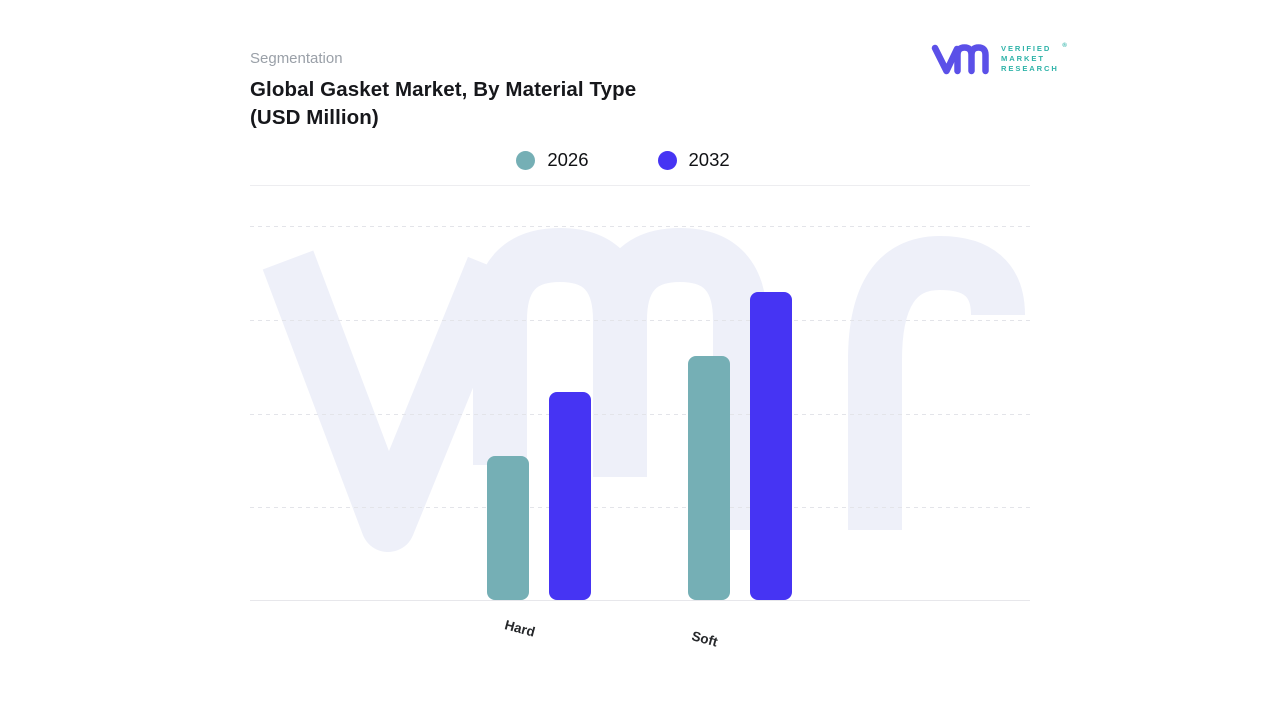  Describe the element at coordinates (1030, 68) in the screenshot. I see `logo-line-research: RESEARCH` at that location.